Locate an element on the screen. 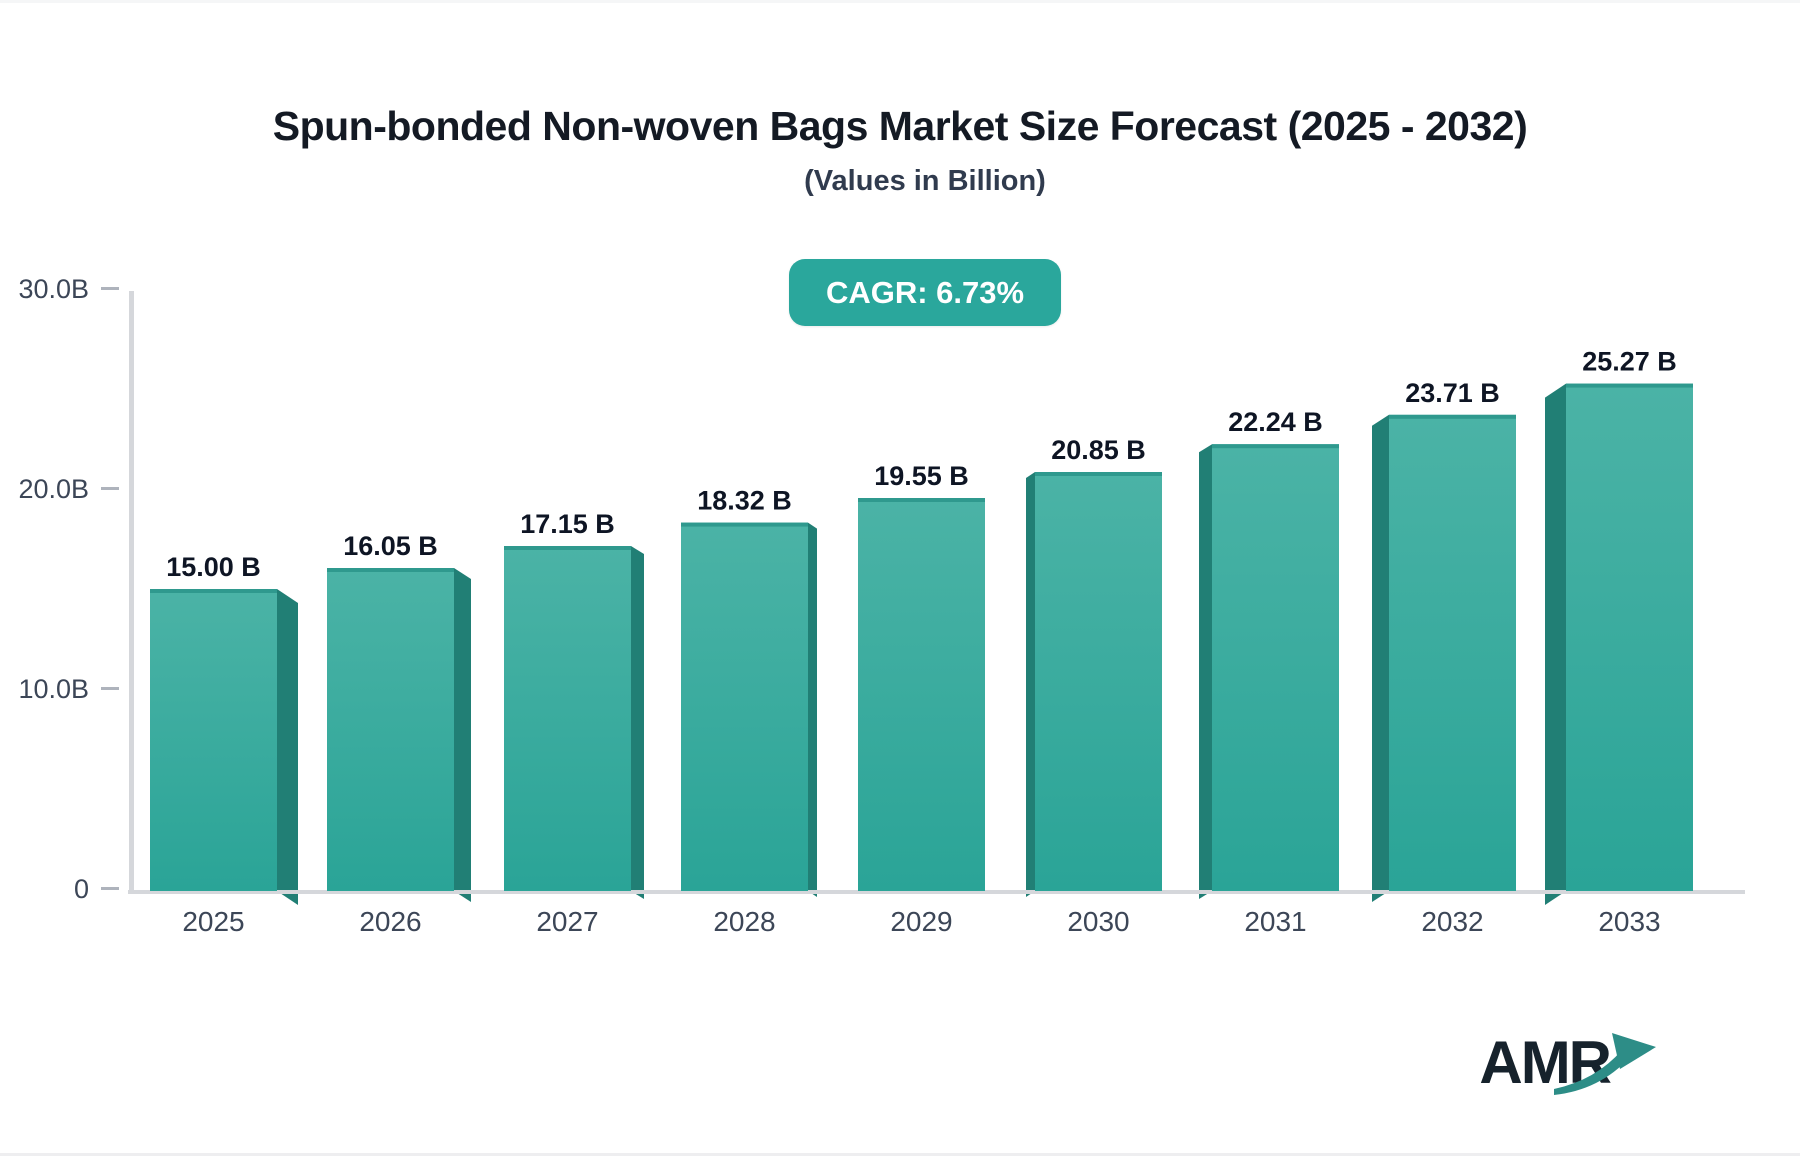 The width and height of the screenshot is (1800, 1156). bar-value-label: 20.85 B is located at coordinates (1098, 450).